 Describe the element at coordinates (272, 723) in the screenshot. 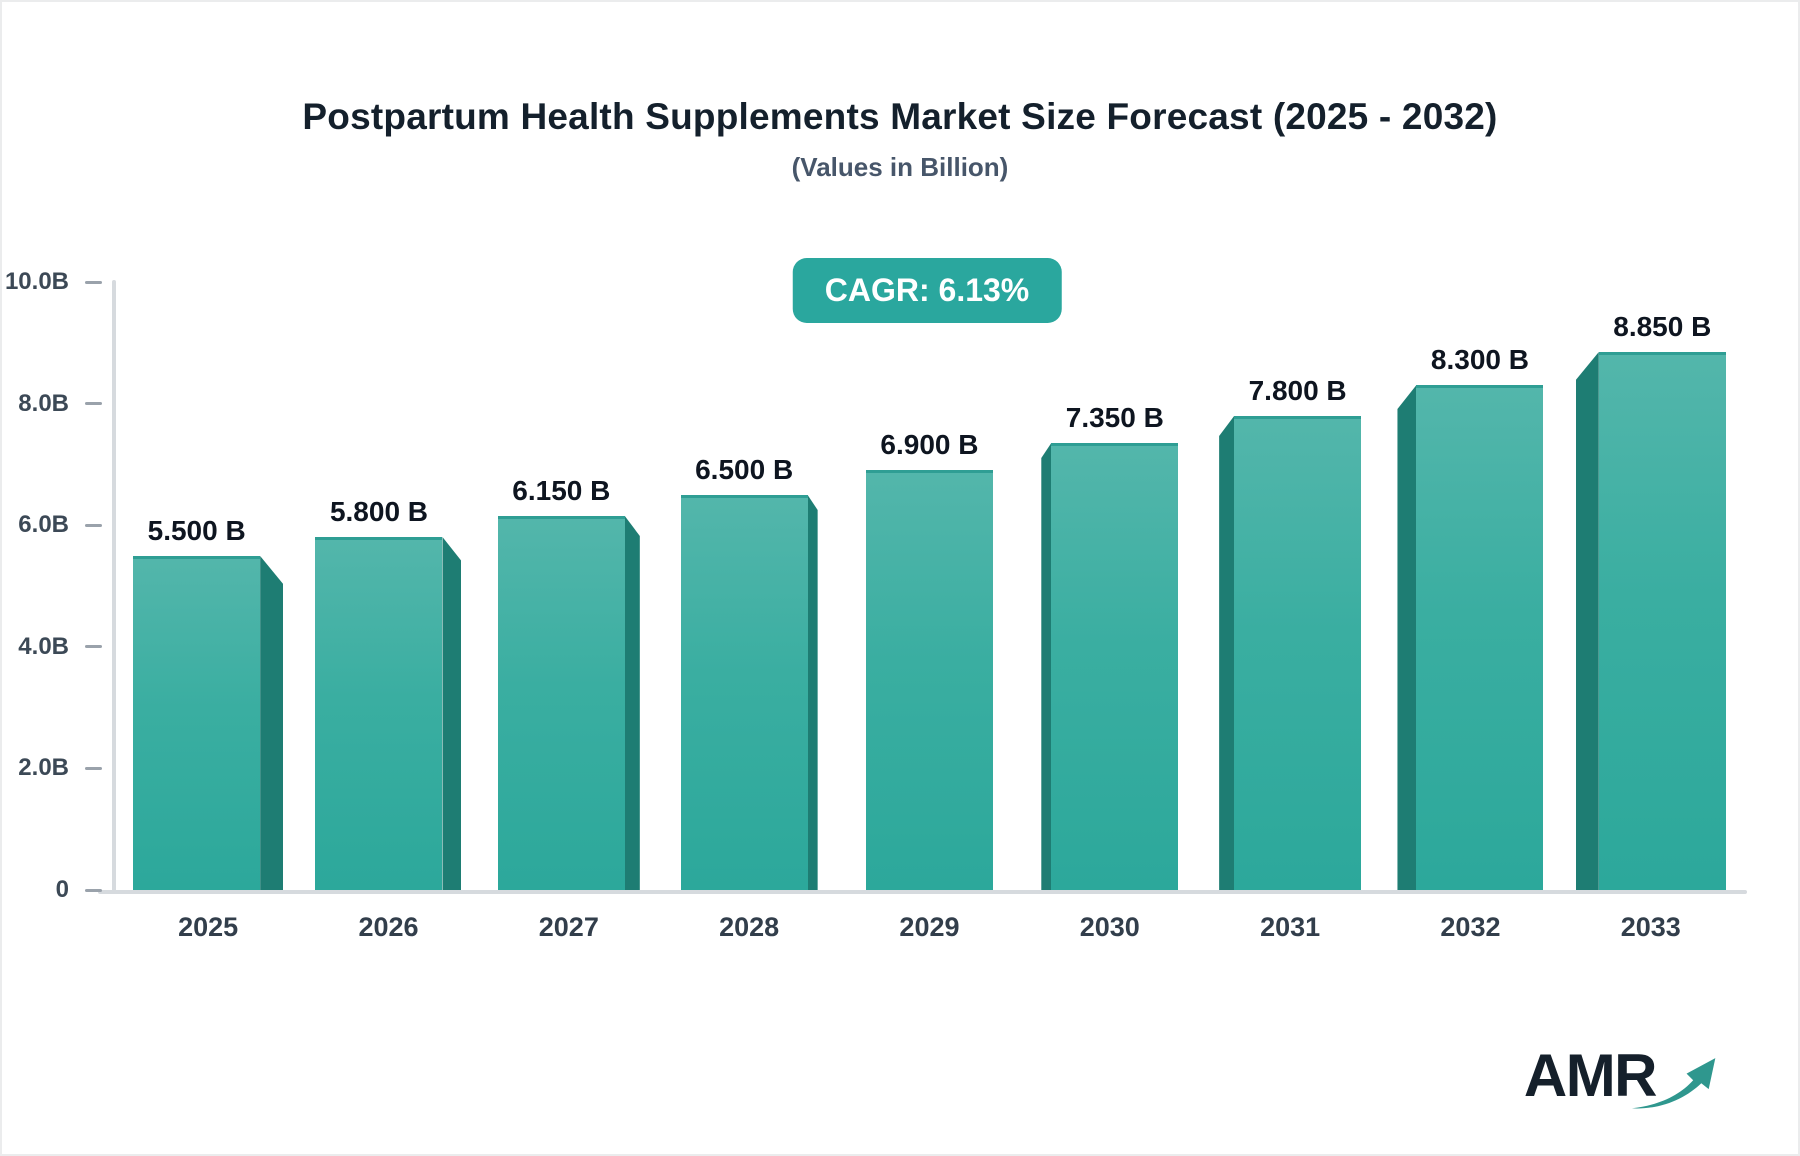

I see `bar-side-2025` at that location.